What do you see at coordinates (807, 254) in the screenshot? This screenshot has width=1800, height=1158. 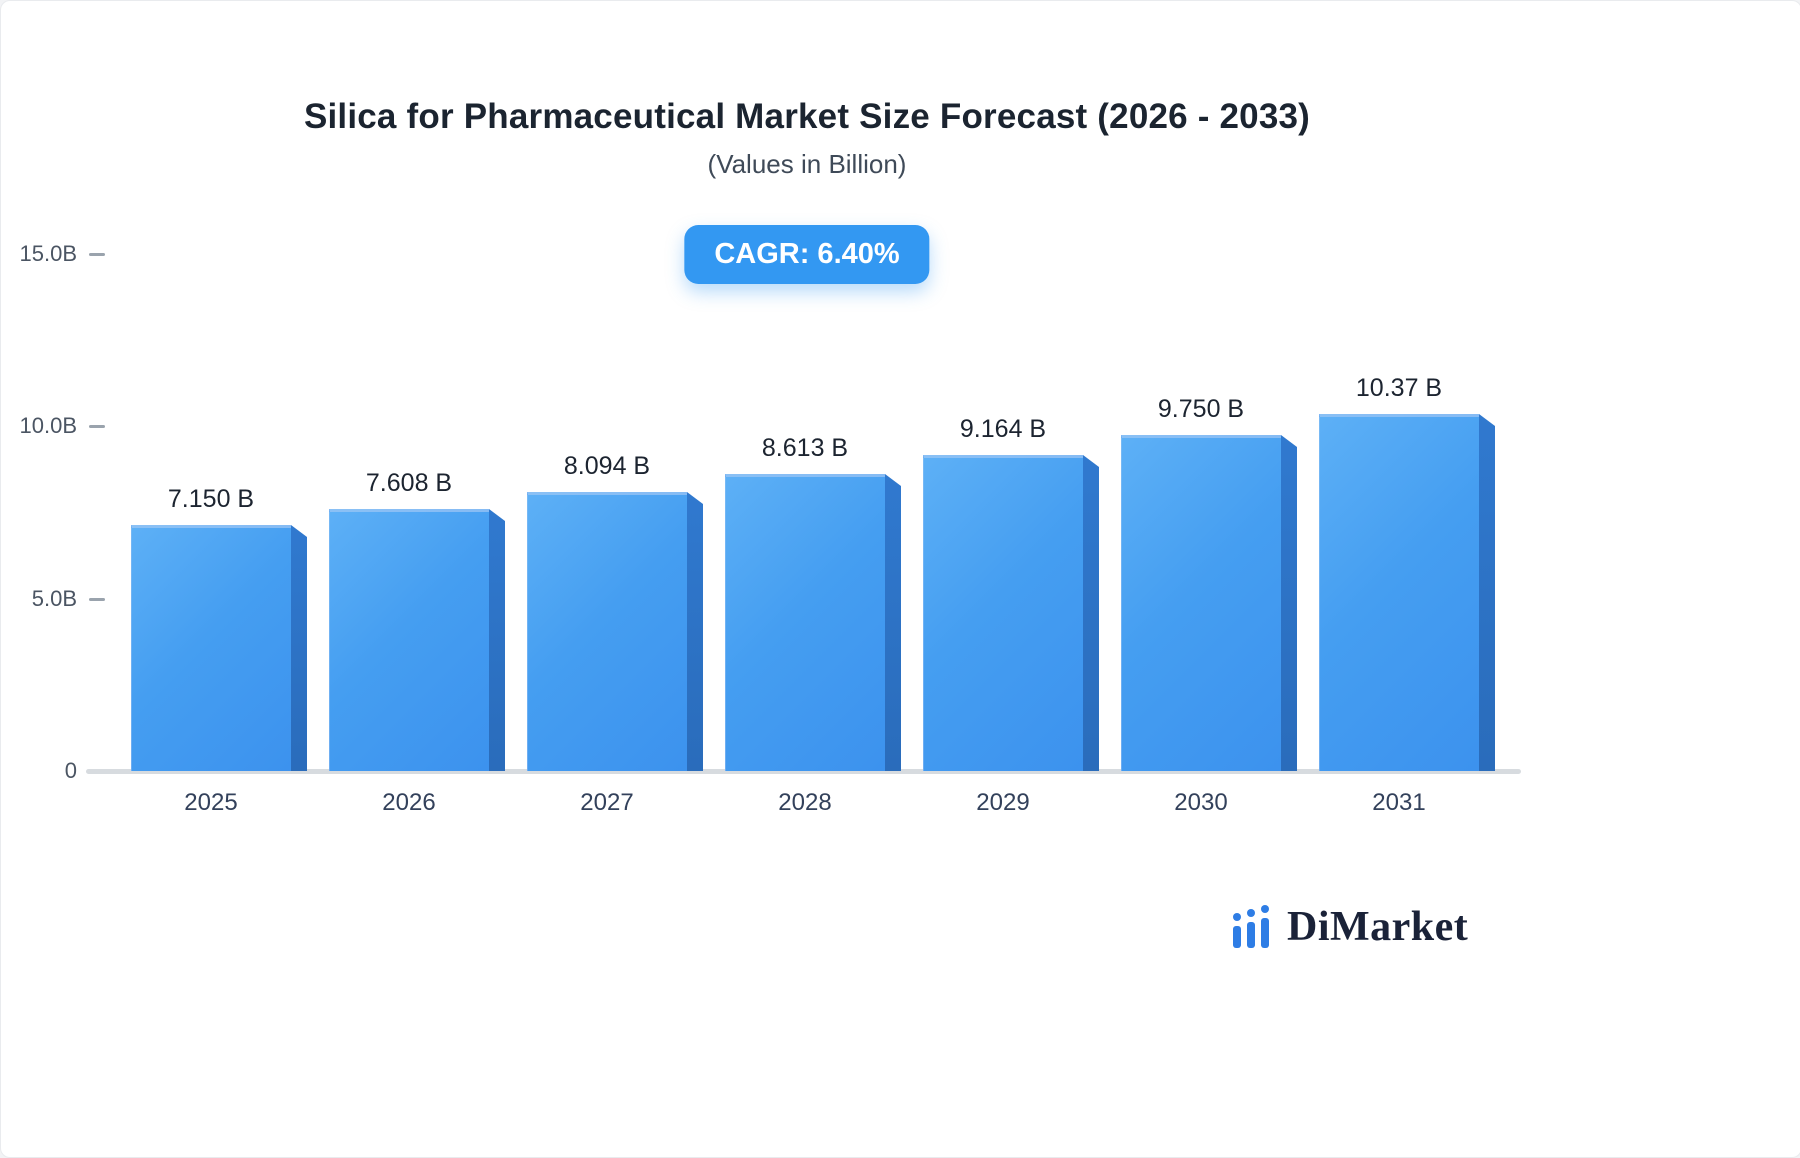 I see `cagr-badge: CAGR: 6.40%` at bounding box center [807, 254].